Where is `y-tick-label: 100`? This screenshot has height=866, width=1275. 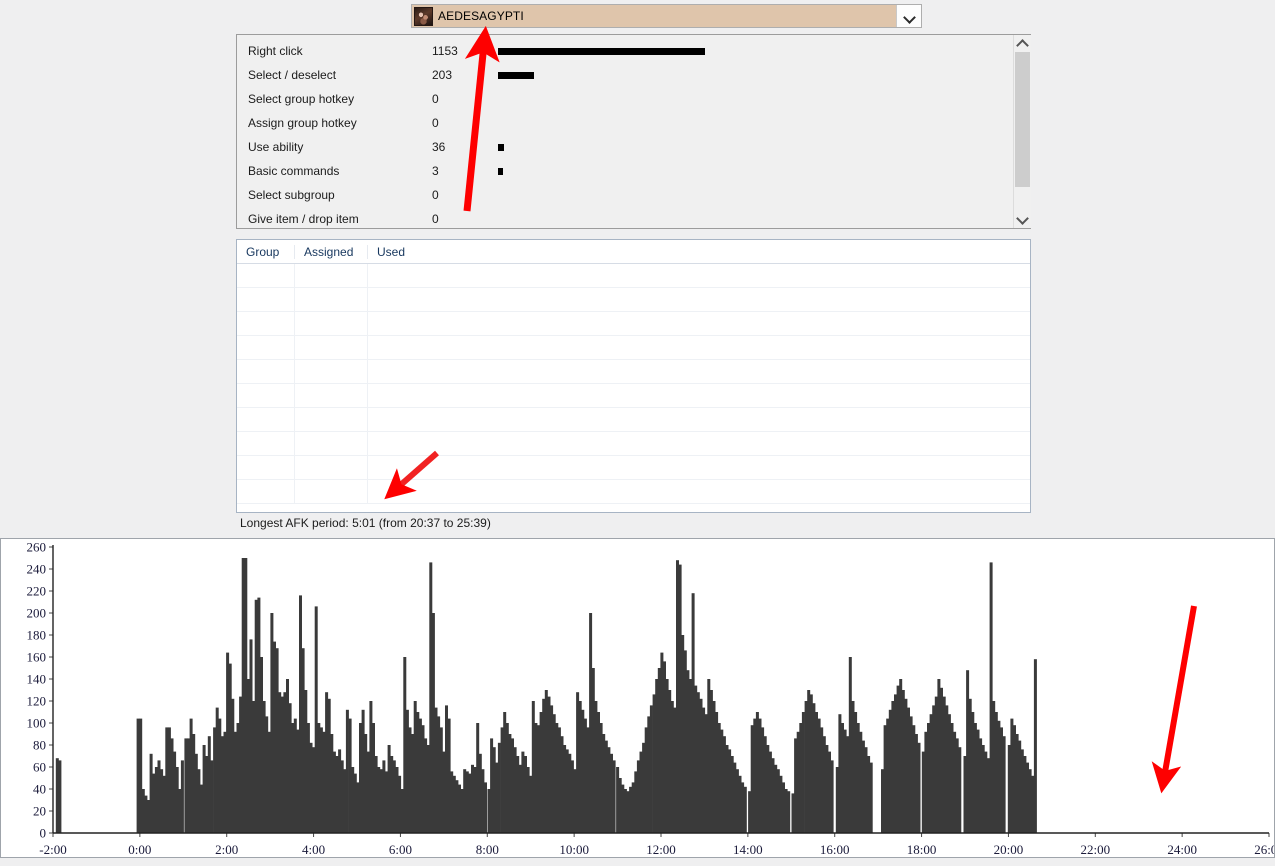 y-tick-label: 100 is located at coordinates (37, 723).